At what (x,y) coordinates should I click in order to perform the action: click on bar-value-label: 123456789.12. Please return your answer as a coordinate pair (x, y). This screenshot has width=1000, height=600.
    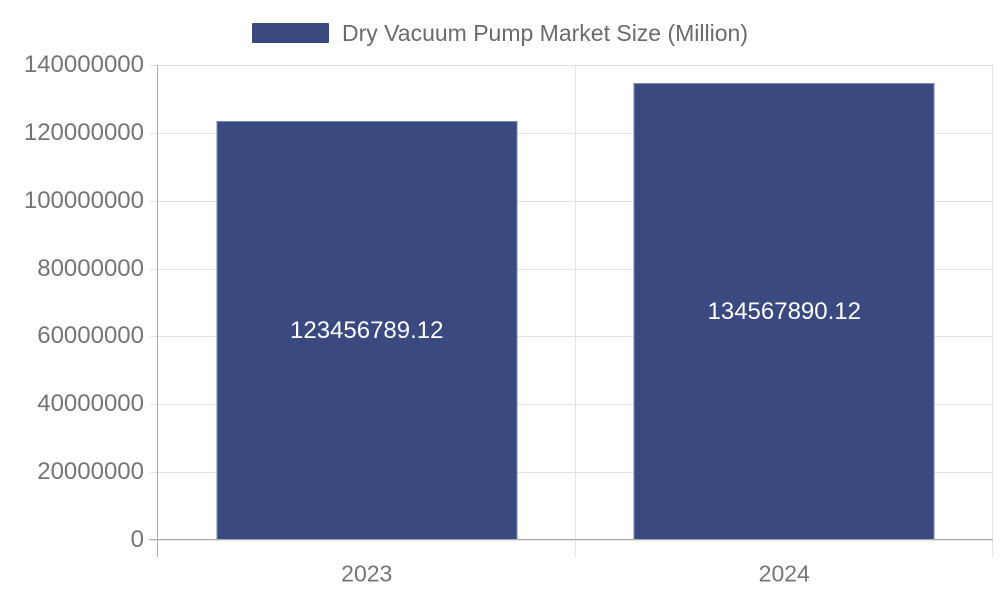
    Looking at the image, I should click on (367, 330).